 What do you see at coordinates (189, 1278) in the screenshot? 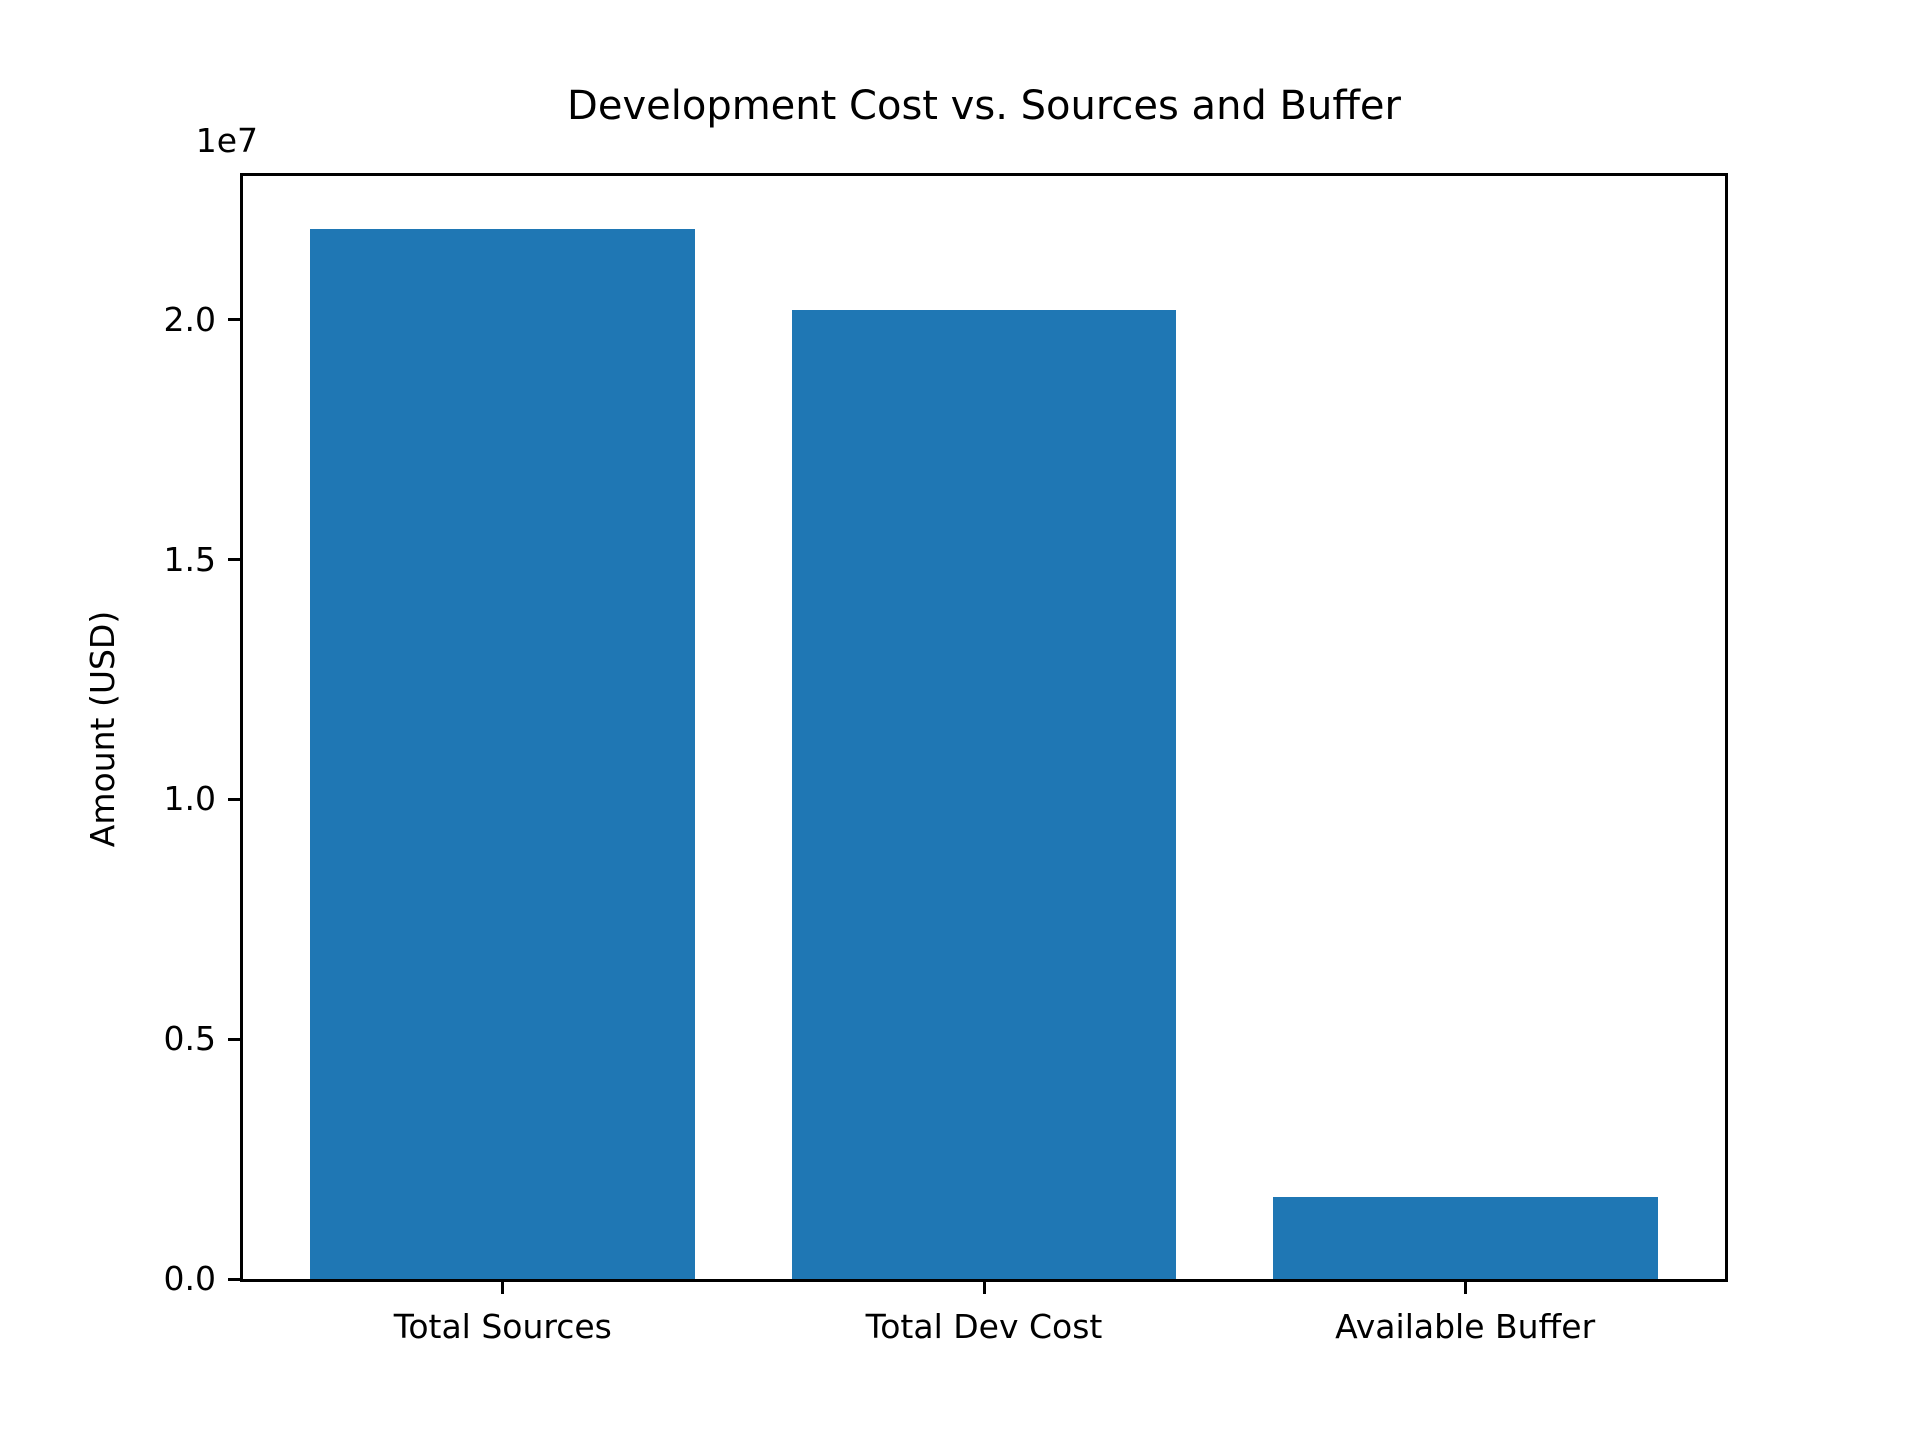
I see `y-tick-label: 0.0` at bounding box center [189, 1278].